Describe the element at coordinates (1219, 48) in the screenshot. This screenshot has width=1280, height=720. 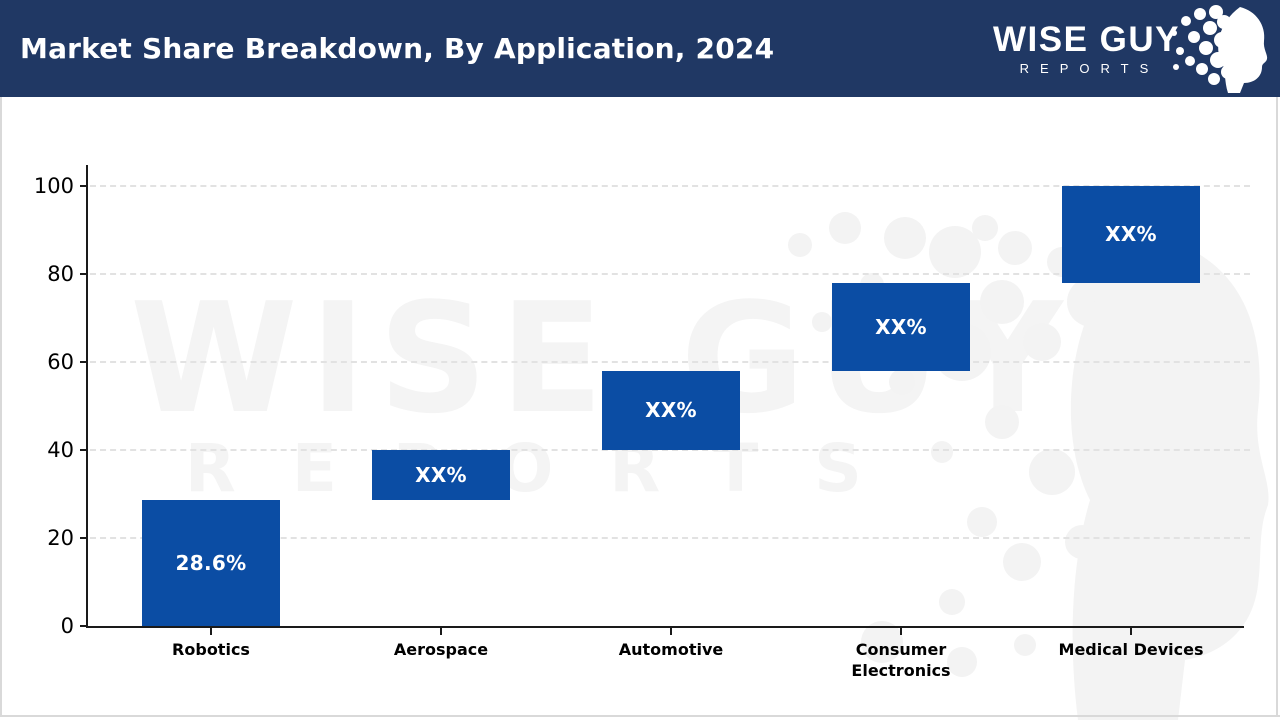
I see `logo-dotted-head-icon` at that location.